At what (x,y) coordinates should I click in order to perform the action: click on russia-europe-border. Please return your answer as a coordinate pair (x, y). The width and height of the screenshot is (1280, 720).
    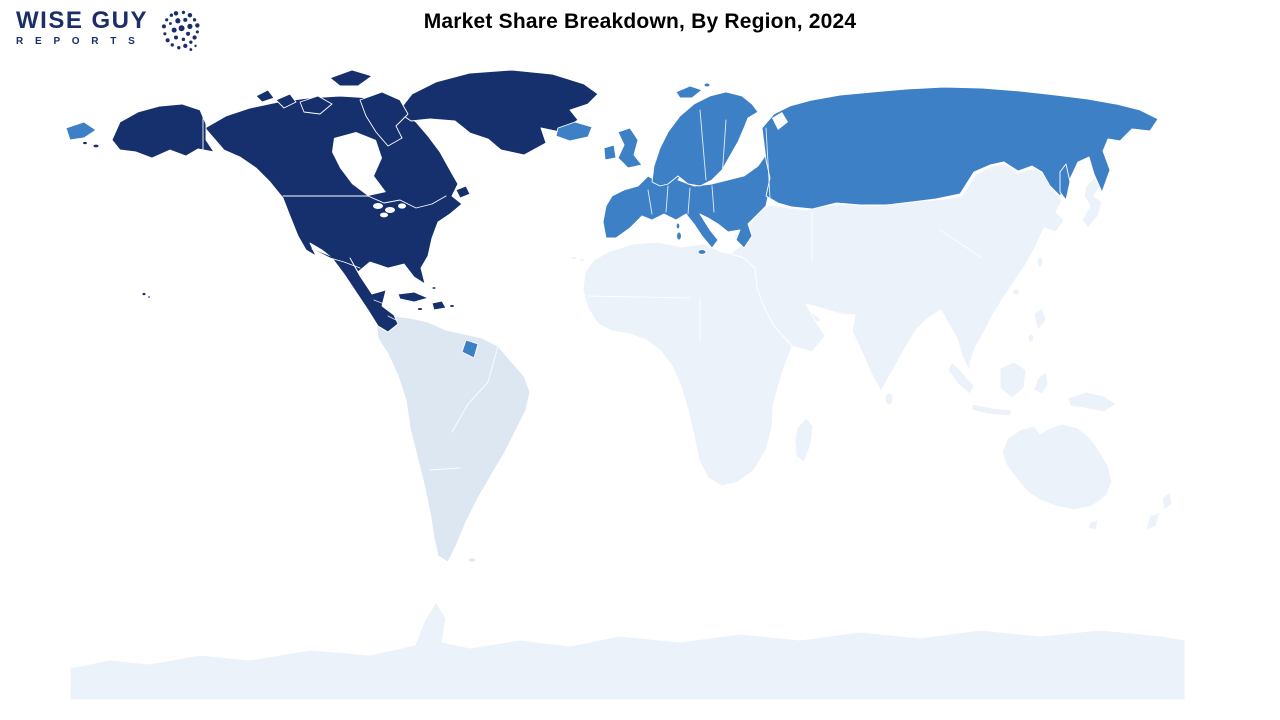
    Looking at the image, I should click on (768, 163).